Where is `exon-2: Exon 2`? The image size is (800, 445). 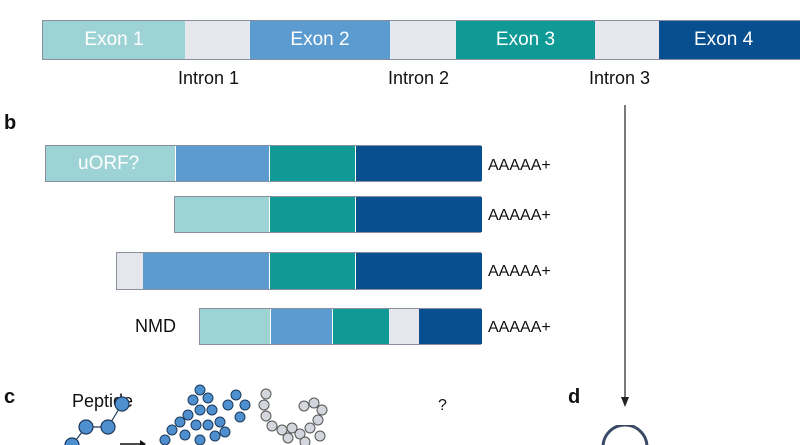
exon-2: Exon 2 is located at coordinates (320, 40).